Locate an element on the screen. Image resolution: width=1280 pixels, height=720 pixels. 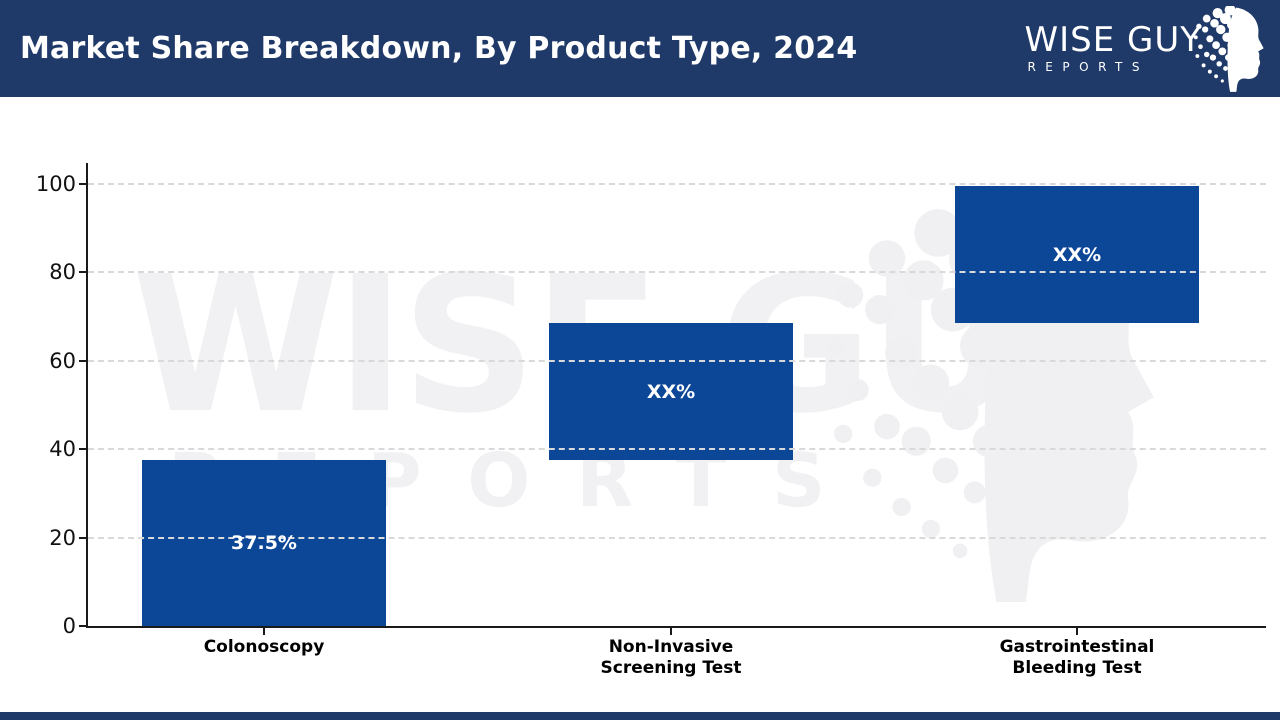
brand-logo: WISE GUY REPORTS is located at coordinates (1145, 48).